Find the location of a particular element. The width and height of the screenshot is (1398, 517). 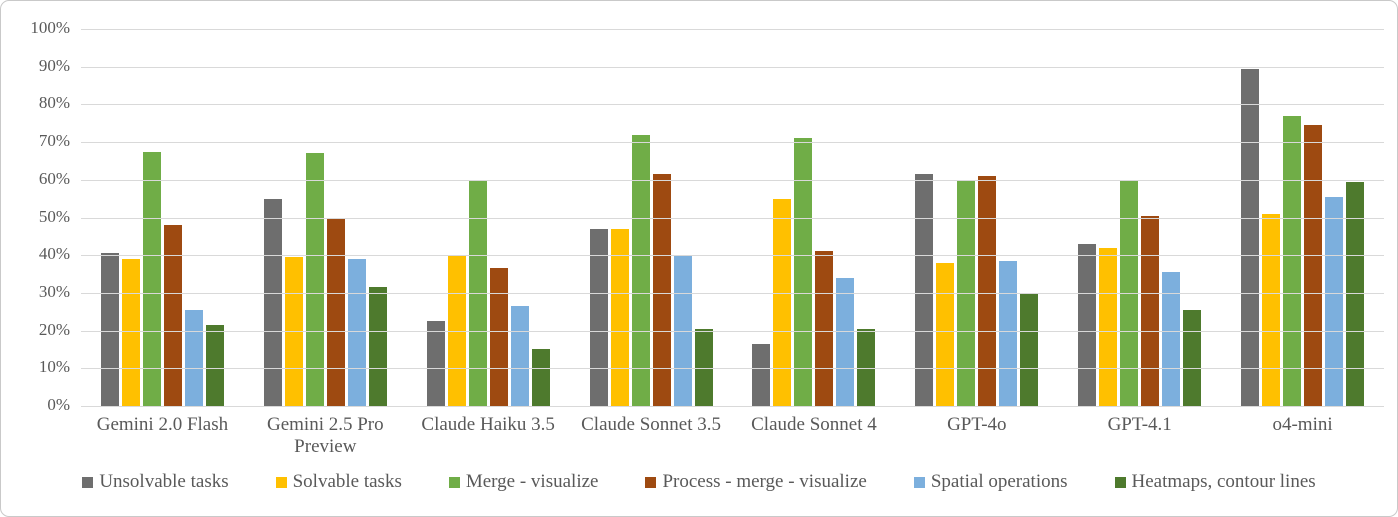

y-tick-label: 90% is located at coordinates (54, 65).